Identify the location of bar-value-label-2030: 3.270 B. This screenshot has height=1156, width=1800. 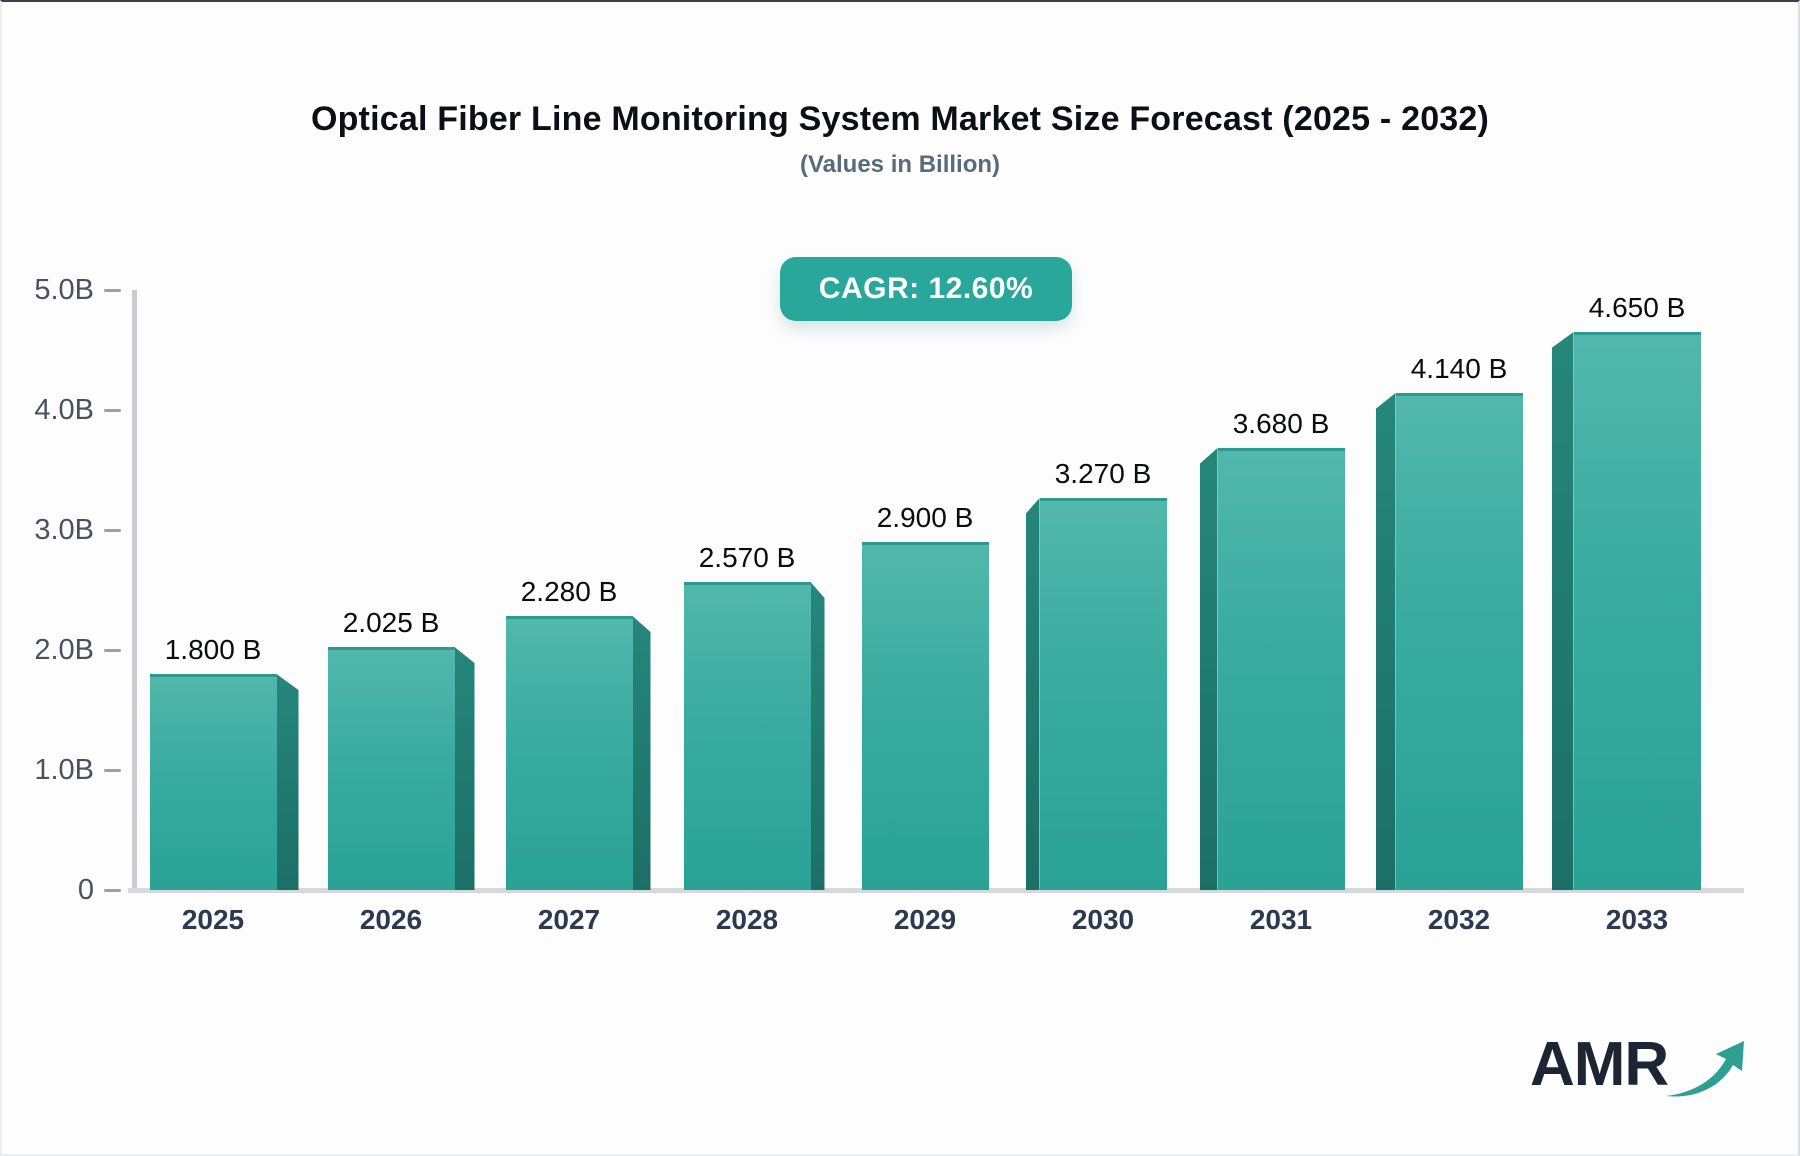
(1103, 473).